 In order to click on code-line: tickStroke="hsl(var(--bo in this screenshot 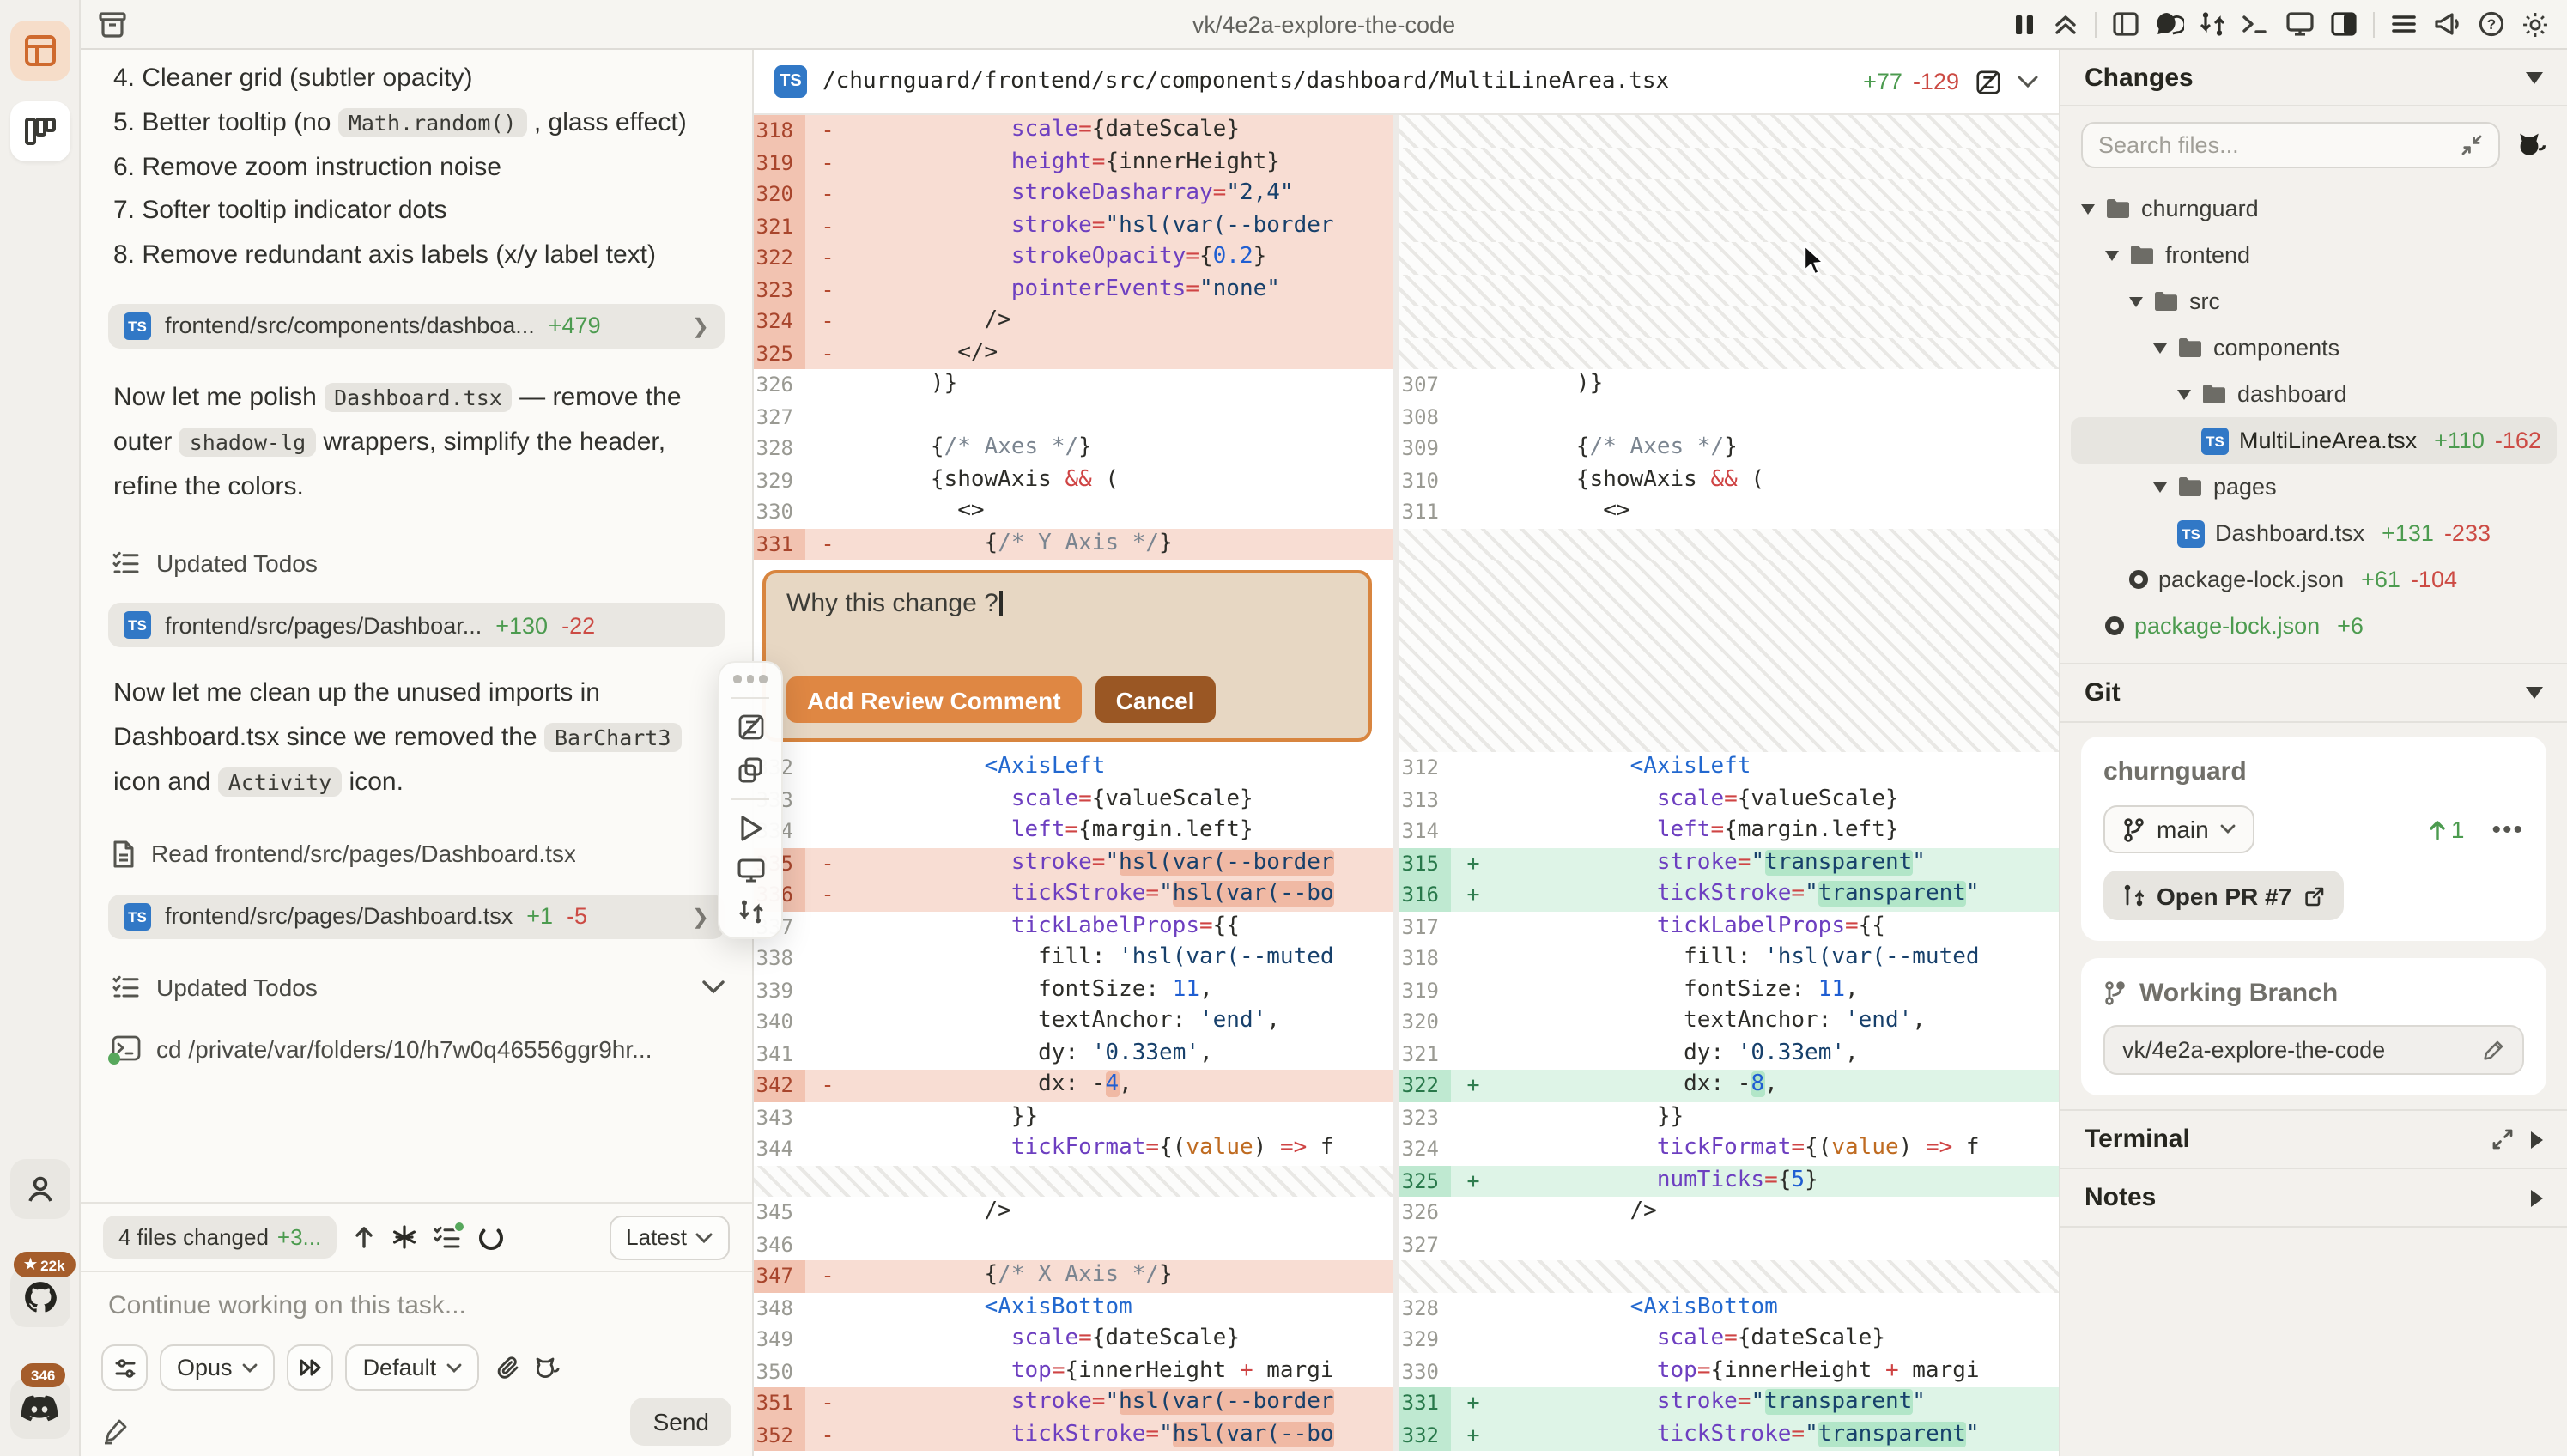, I will do `click(1172, 1434)`.